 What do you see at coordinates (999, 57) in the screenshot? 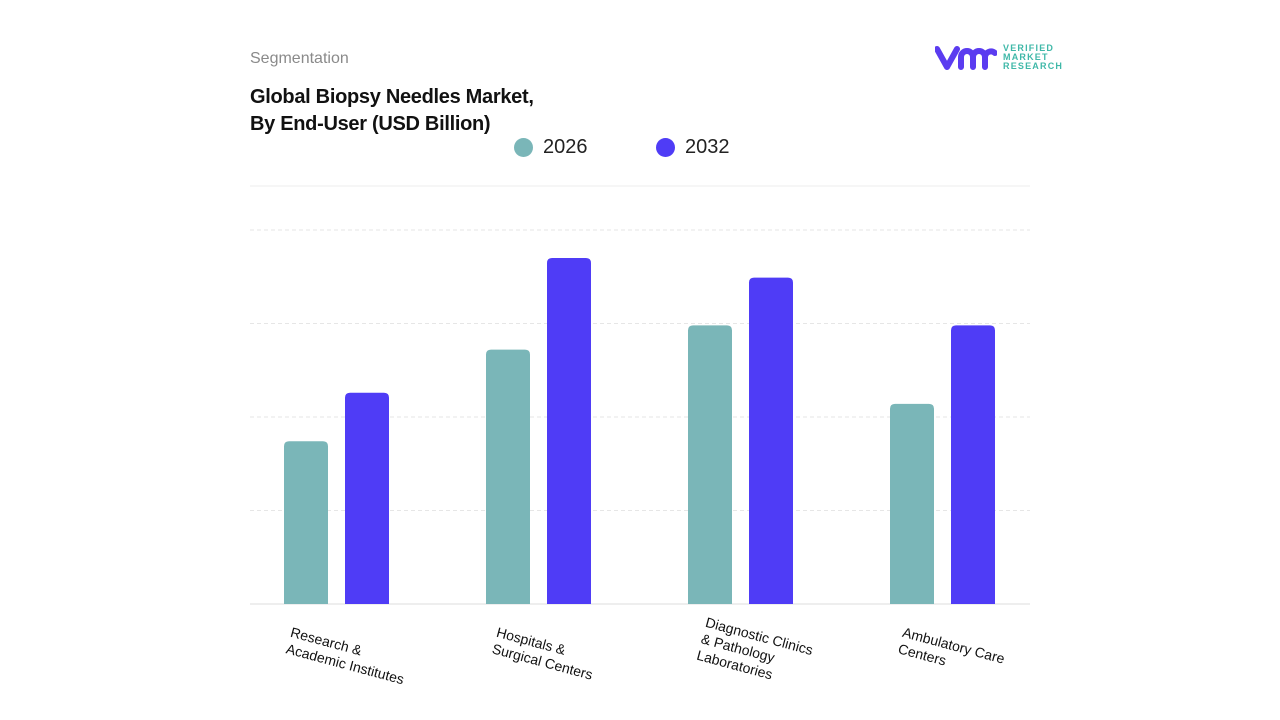
I see `logo: VERIFIED MARKET RESEARCH` at bounding box center [999, 57].